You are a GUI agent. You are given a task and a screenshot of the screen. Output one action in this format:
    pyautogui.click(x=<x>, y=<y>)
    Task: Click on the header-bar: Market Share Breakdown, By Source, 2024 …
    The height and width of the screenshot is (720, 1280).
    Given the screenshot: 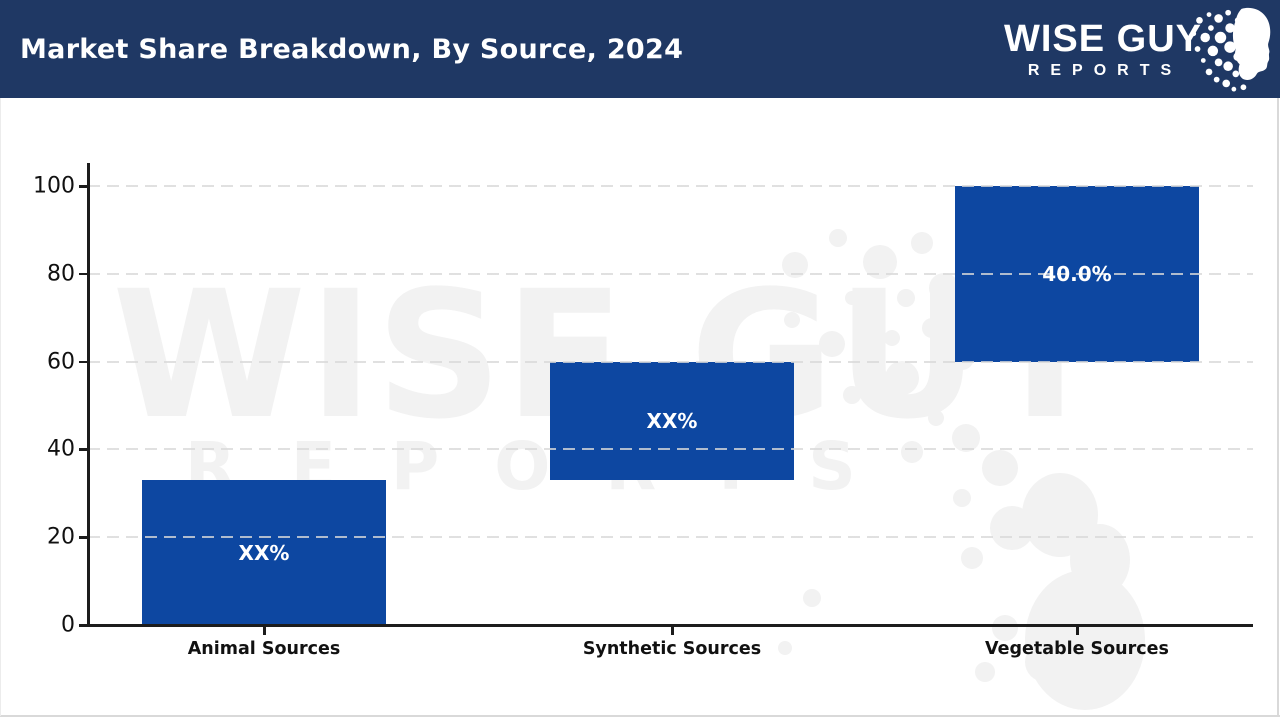 What is the action you would take?
    pyautogui.click(x=640, y=49)
    